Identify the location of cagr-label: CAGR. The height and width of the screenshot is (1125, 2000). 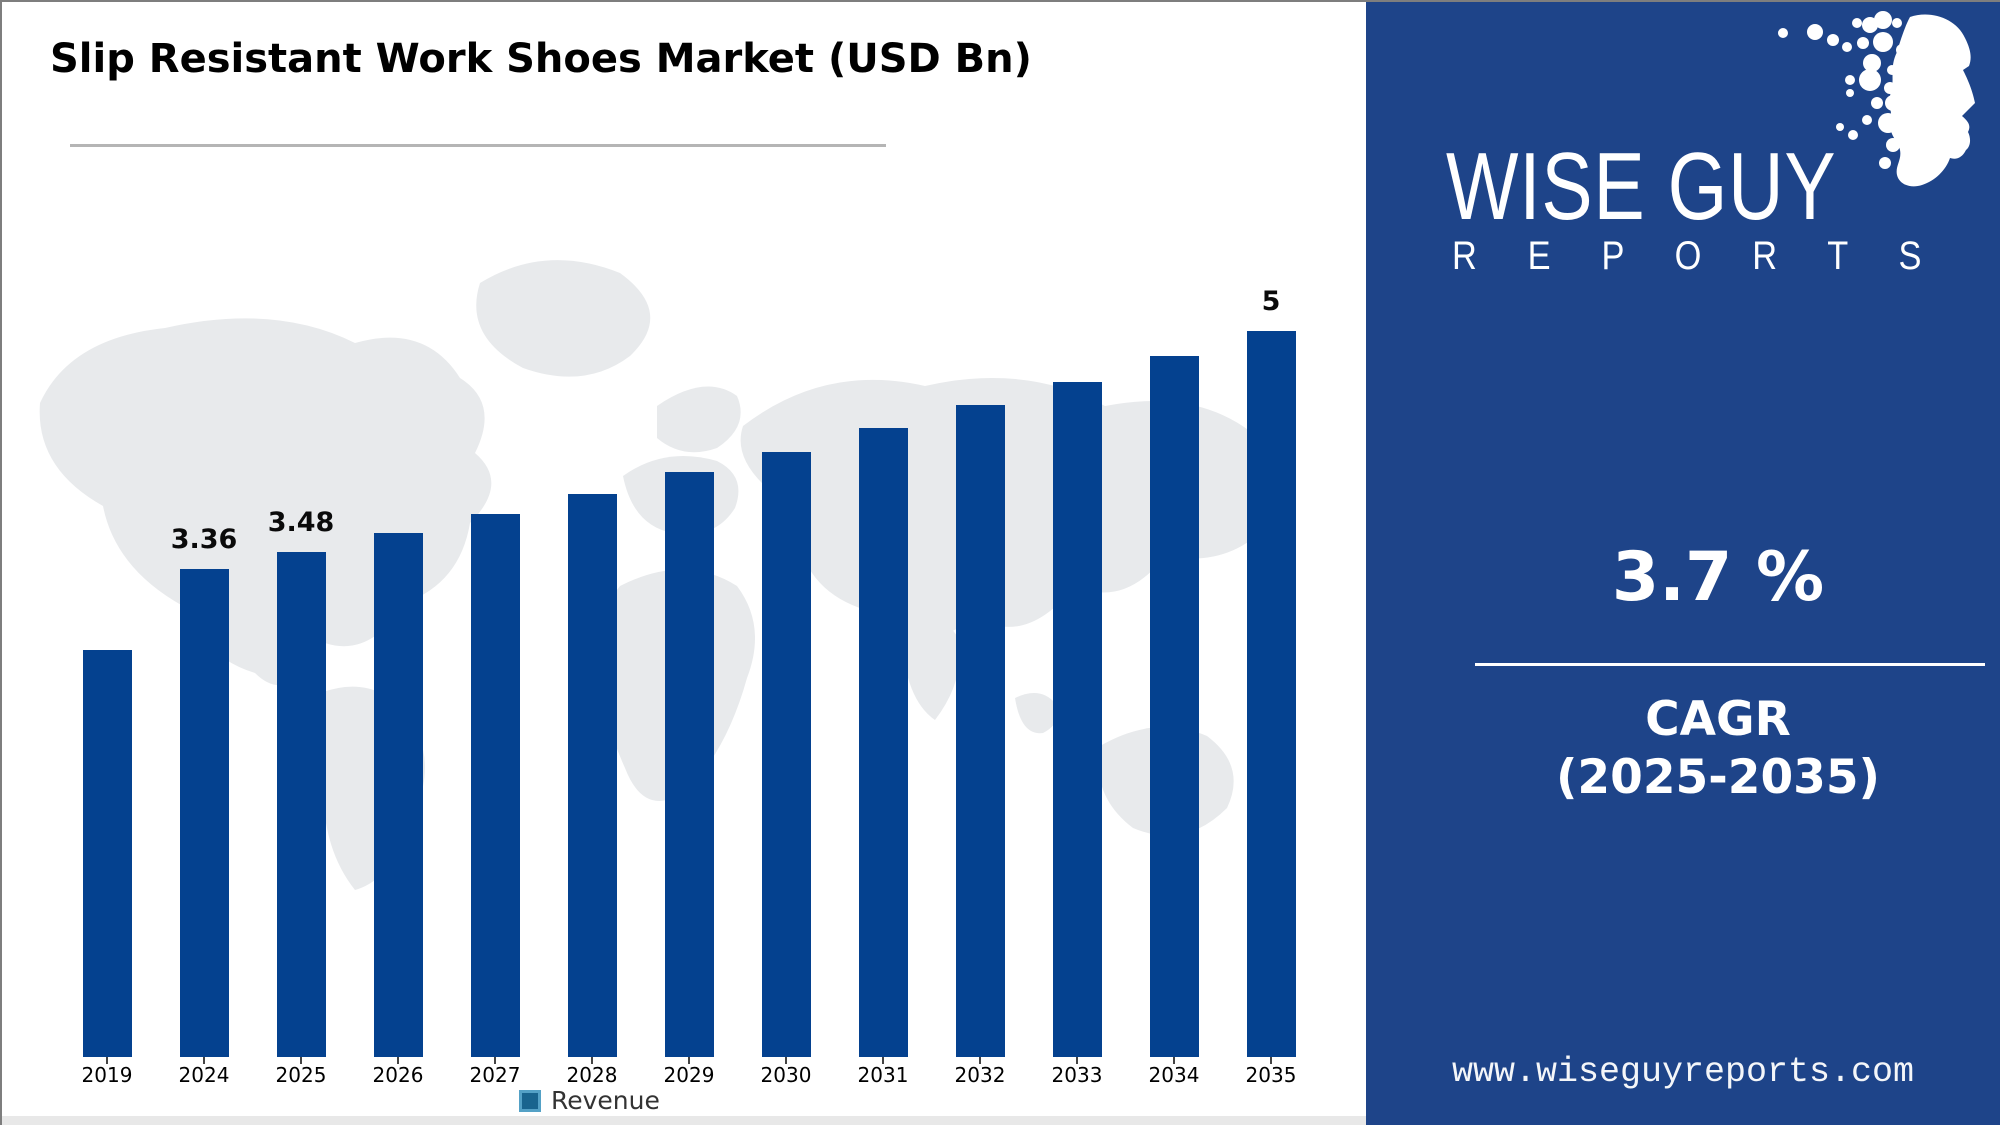
(1718, 719).